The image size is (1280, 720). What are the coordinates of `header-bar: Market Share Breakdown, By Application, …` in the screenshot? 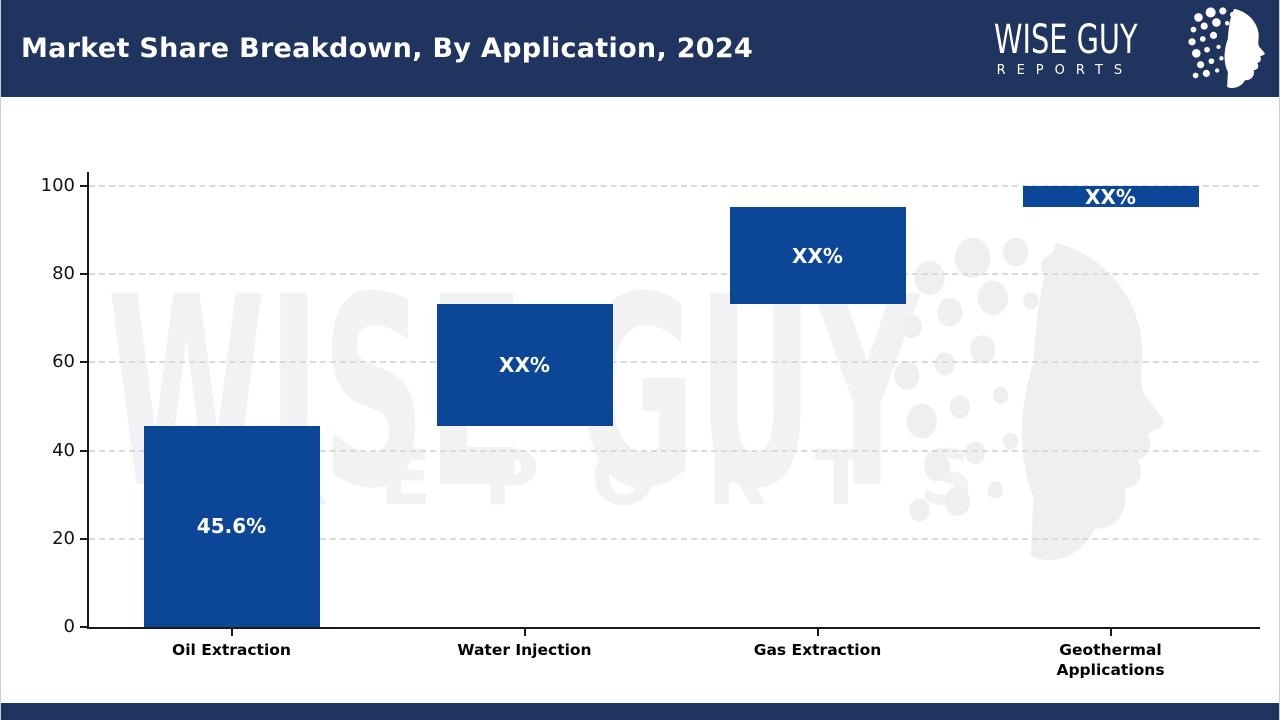 It's located at (640, 48).